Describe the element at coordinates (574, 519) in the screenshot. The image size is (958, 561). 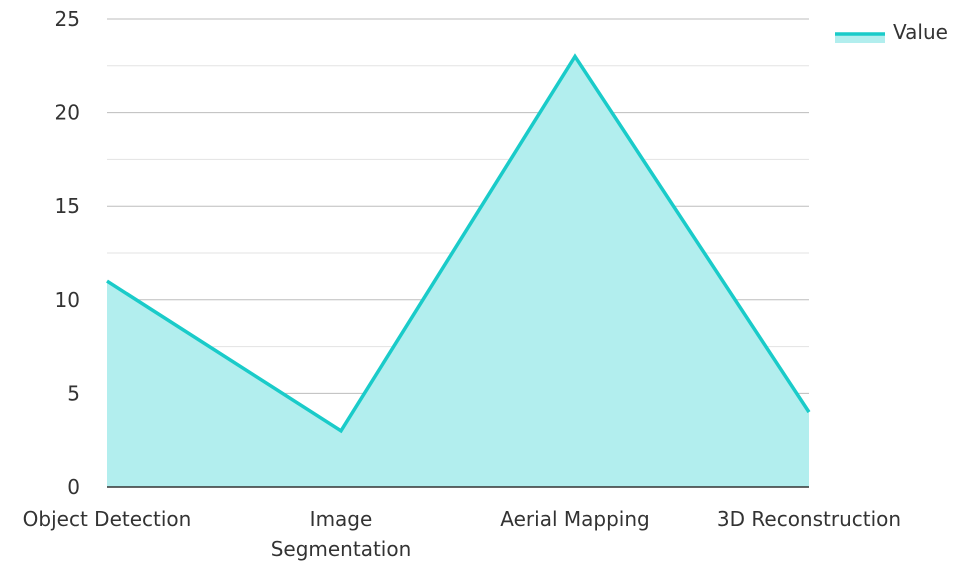
I see `x-tick-label: Aerial Mapping` at that location.